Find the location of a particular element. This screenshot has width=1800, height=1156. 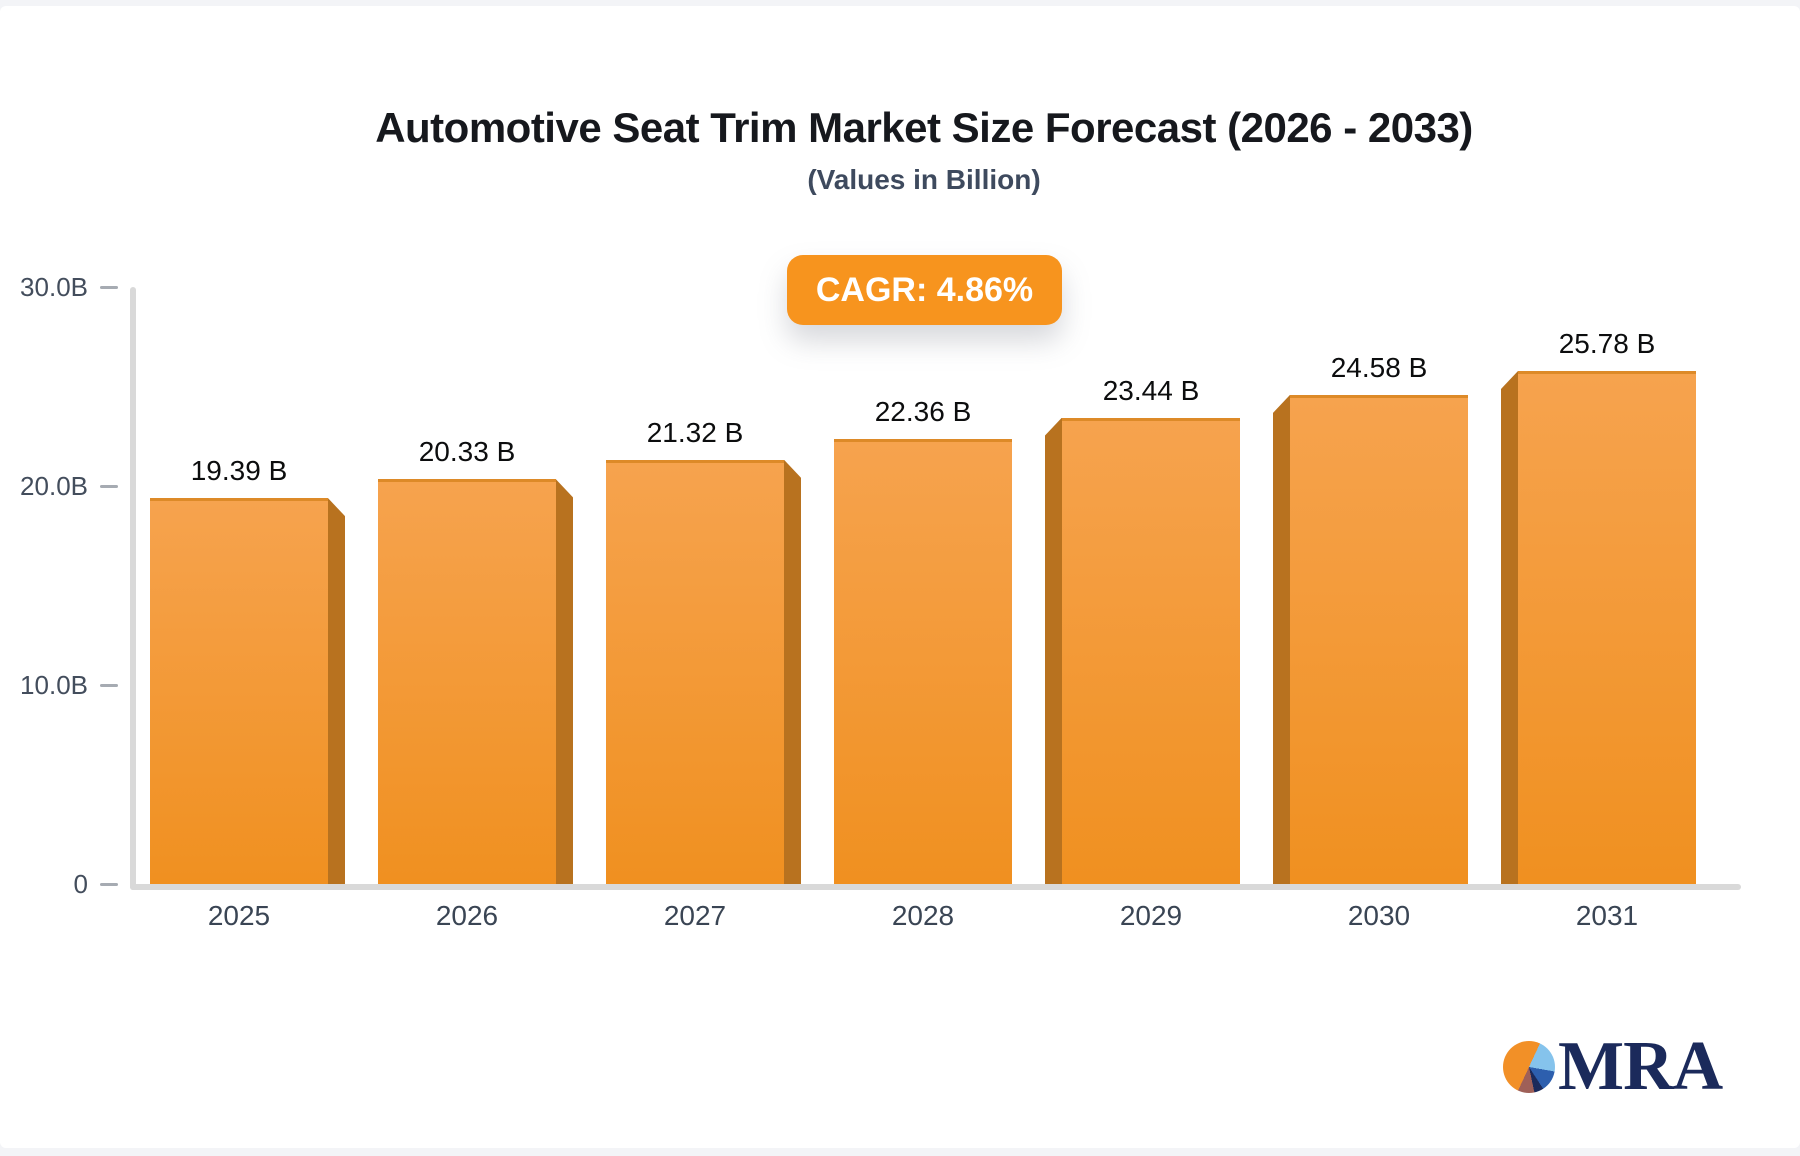

bar-value-label: 21.32 B is located at coordinates (695, 432).